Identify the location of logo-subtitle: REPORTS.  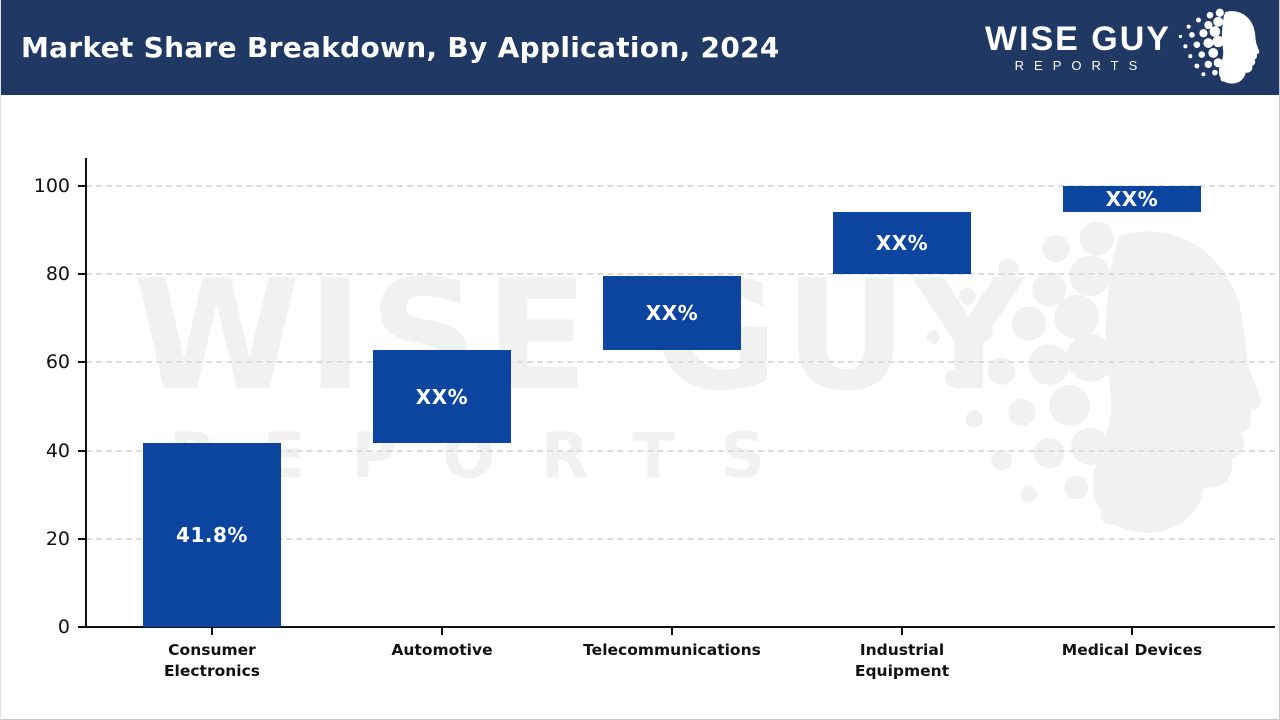
(1081, 65).